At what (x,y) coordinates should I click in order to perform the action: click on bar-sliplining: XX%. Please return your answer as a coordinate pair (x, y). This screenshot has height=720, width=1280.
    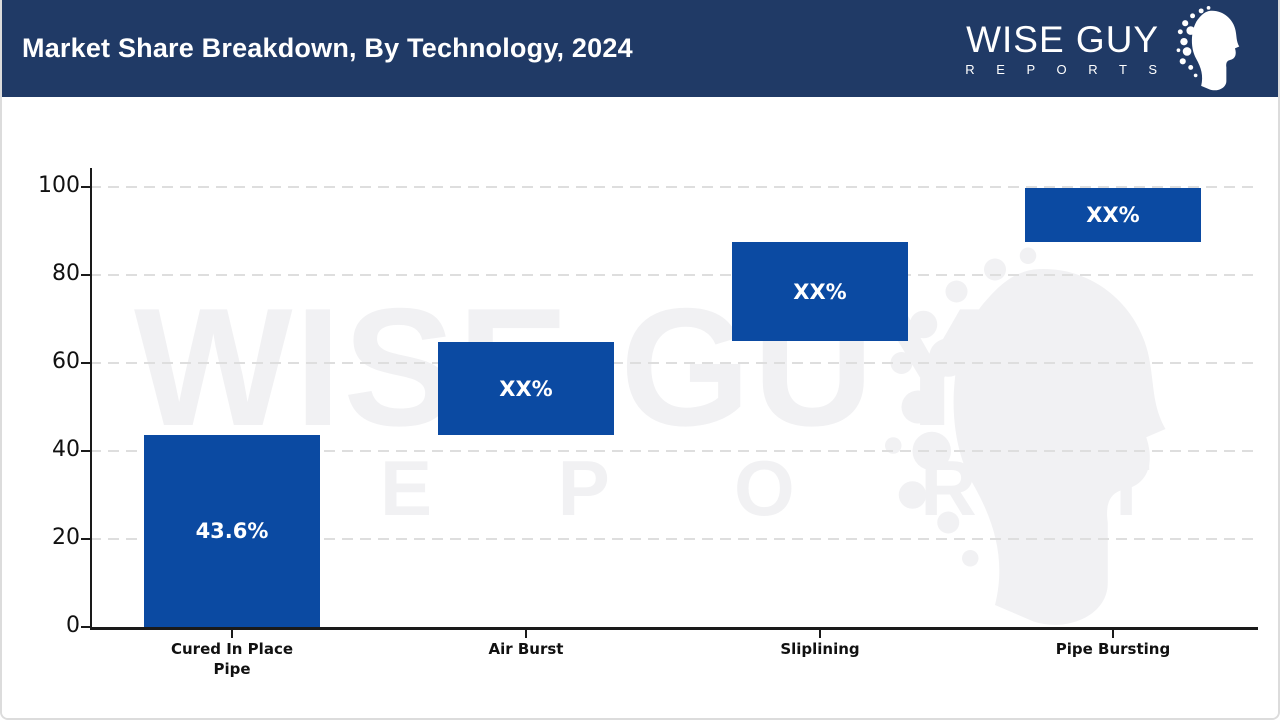
    Looking at the image, I should click on (820, 291).